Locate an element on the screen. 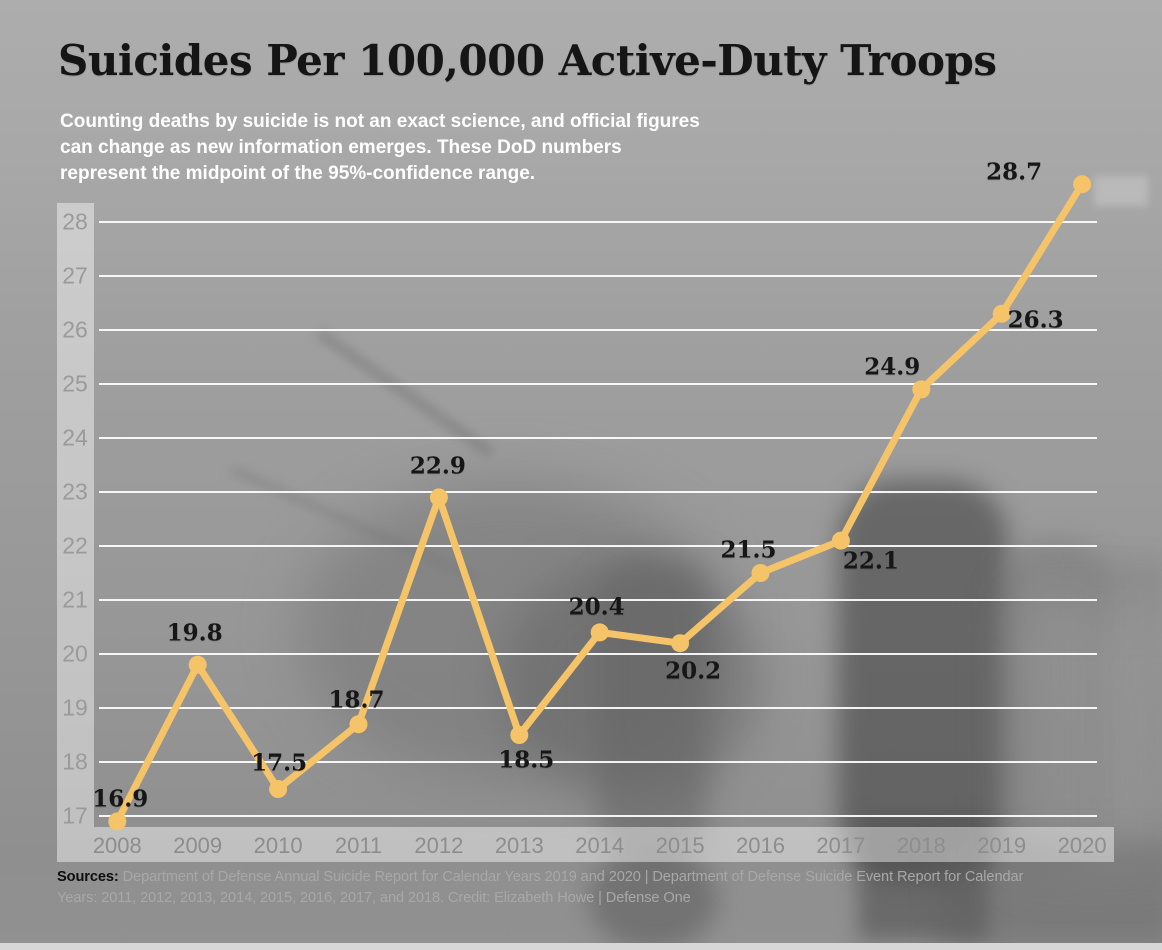 Image resolution: width=1162 pixels, height=950 pixels. y-tick-label-24: 24 is located at coordinates (75, 437).